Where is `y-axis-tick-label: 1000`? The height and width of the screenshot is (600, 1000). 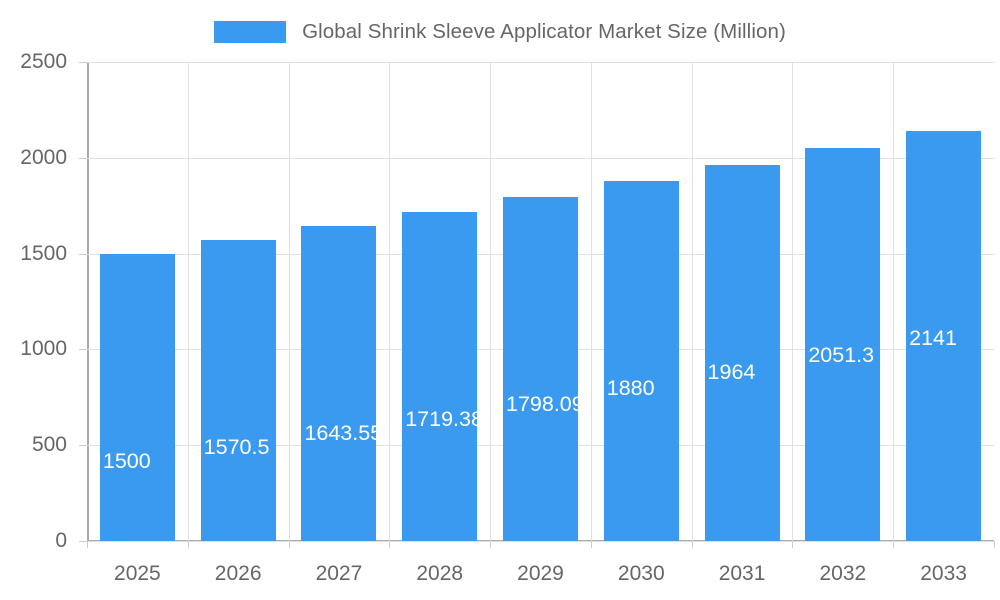 y-axis-tick-label: 1000 is located at coordinates (43, 349).